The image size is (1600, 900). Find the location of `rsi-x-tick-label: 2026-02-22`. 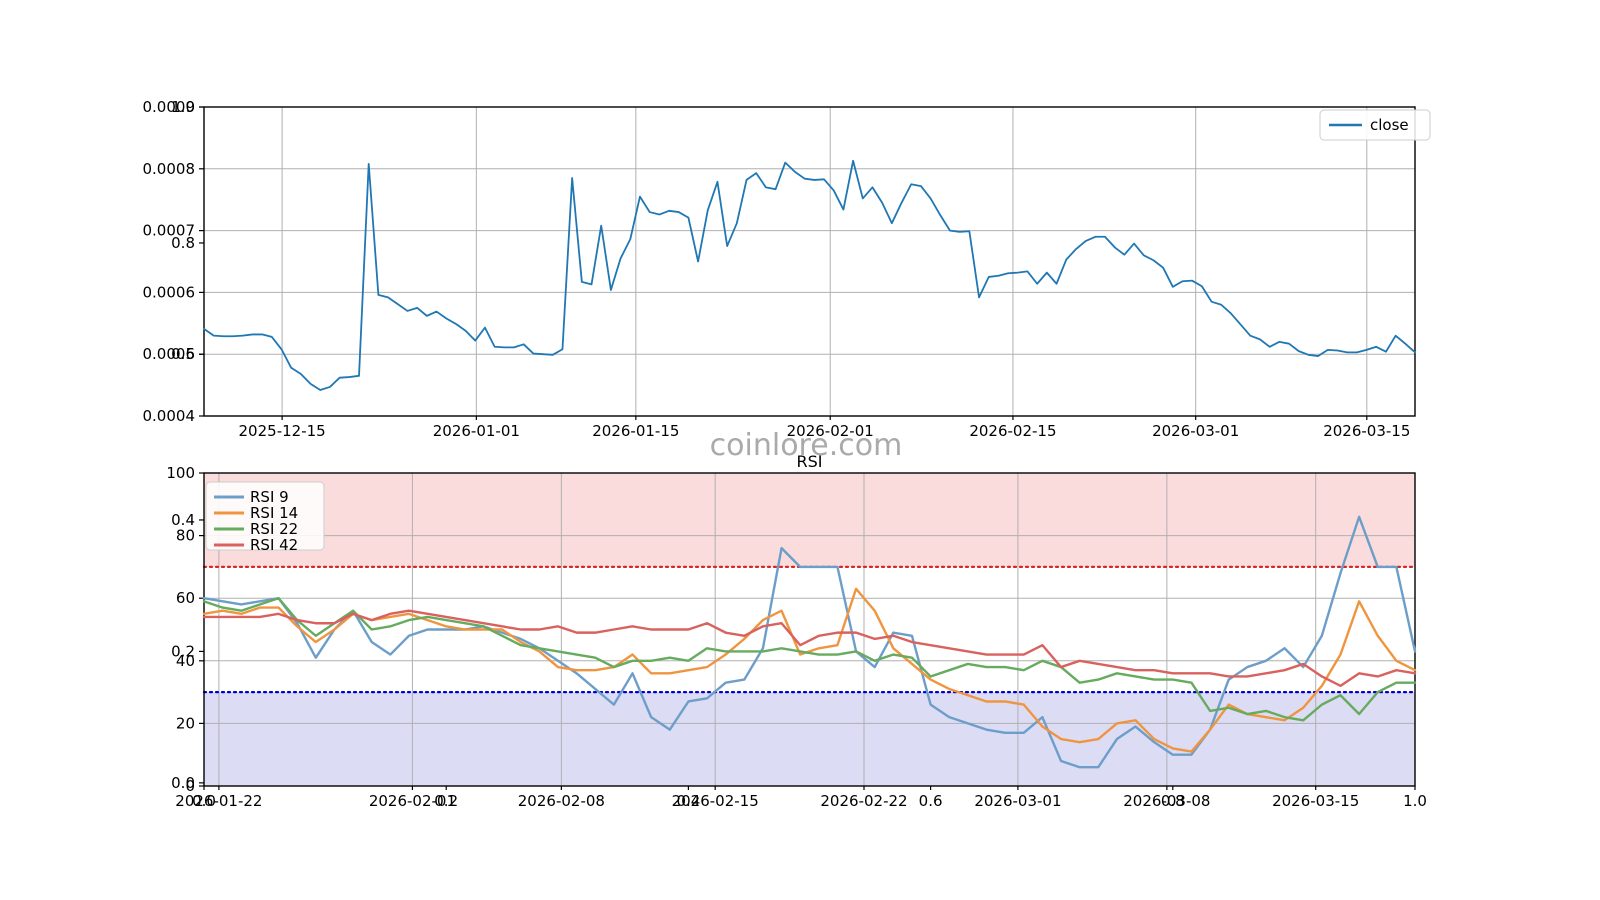

rsi-x-tick-label: 2026-02-22 is located at coordinates (863, 801).